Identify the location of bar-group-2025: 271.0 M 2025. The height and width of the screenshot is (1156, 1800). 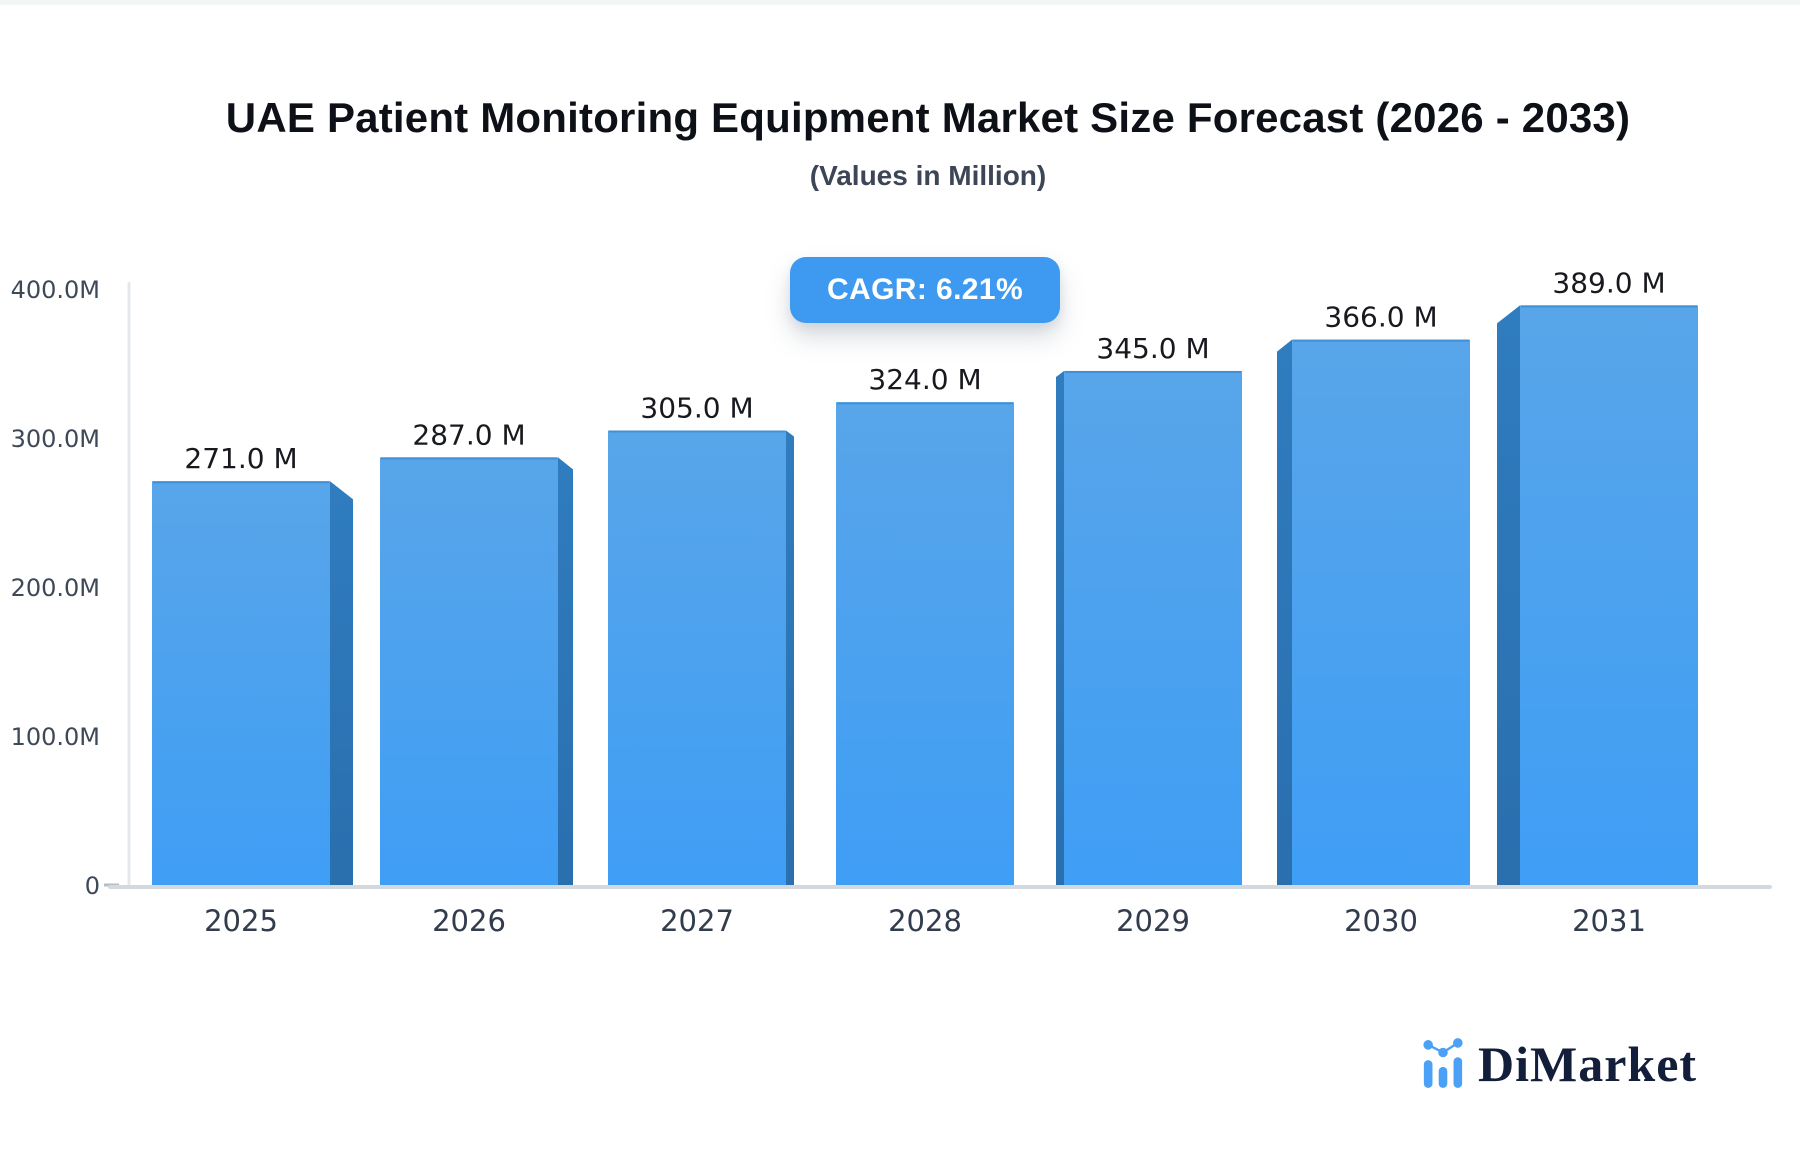
(252, 690).